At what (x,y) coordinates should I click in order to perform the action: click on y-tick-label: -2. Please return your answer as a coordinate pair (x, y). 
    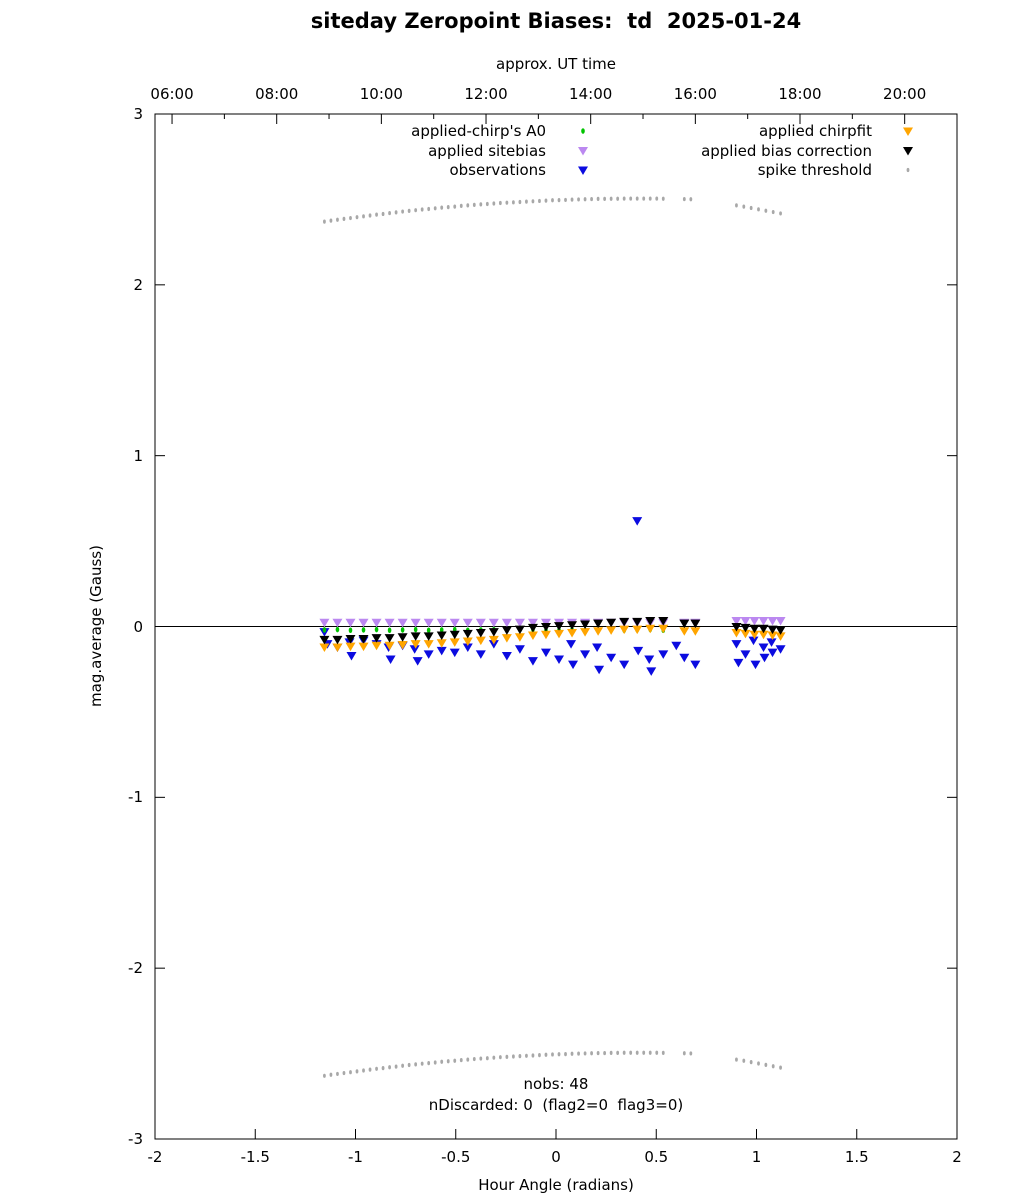
    Looking at the image, I should click on (135, 968).